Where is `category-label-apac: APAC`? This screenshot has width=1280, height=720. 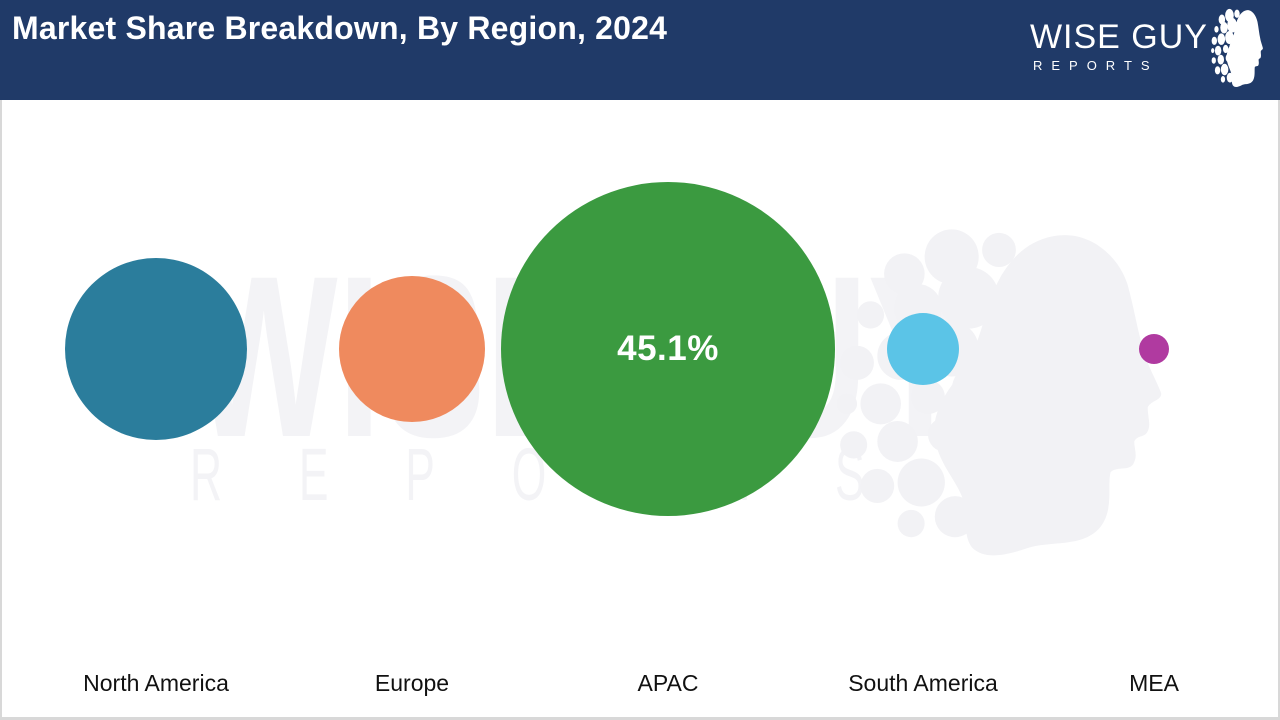
category-label-apac: APAC is located at coordinates (668, 683).